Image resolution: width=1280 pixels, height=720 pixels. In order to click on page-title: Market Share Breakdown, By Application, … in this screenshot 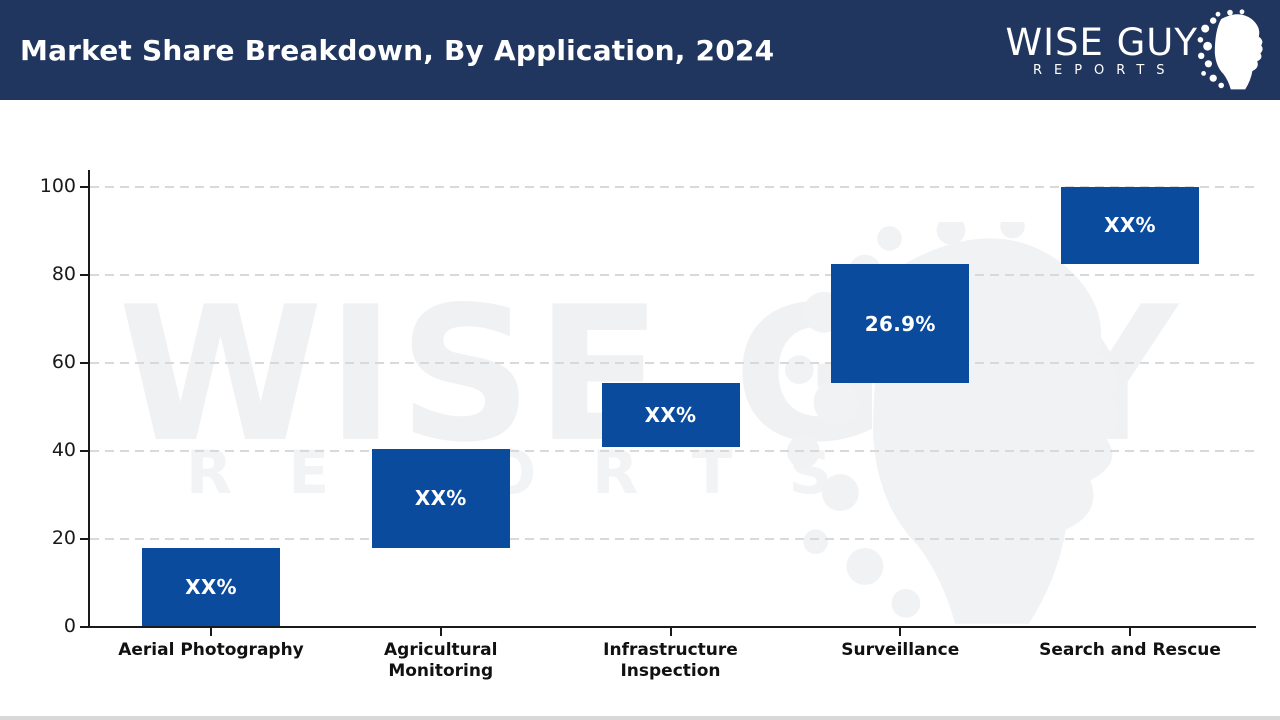, I will do `click(397, 50)`.